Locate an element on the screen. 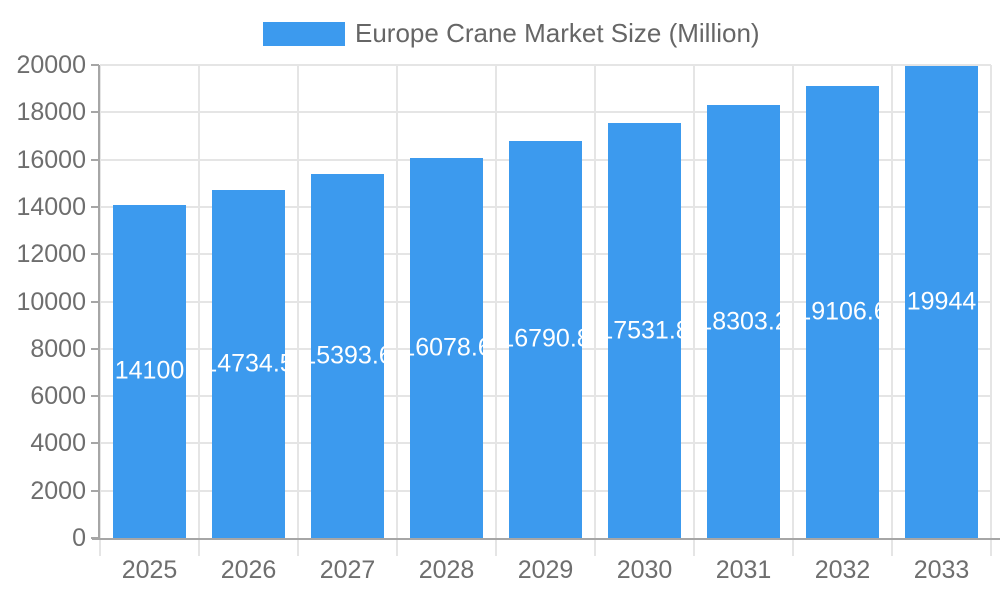 The height and width of the screenshot is (600, 1000). bar-value-label: 16078.6 is located at coordinates (446, 347).